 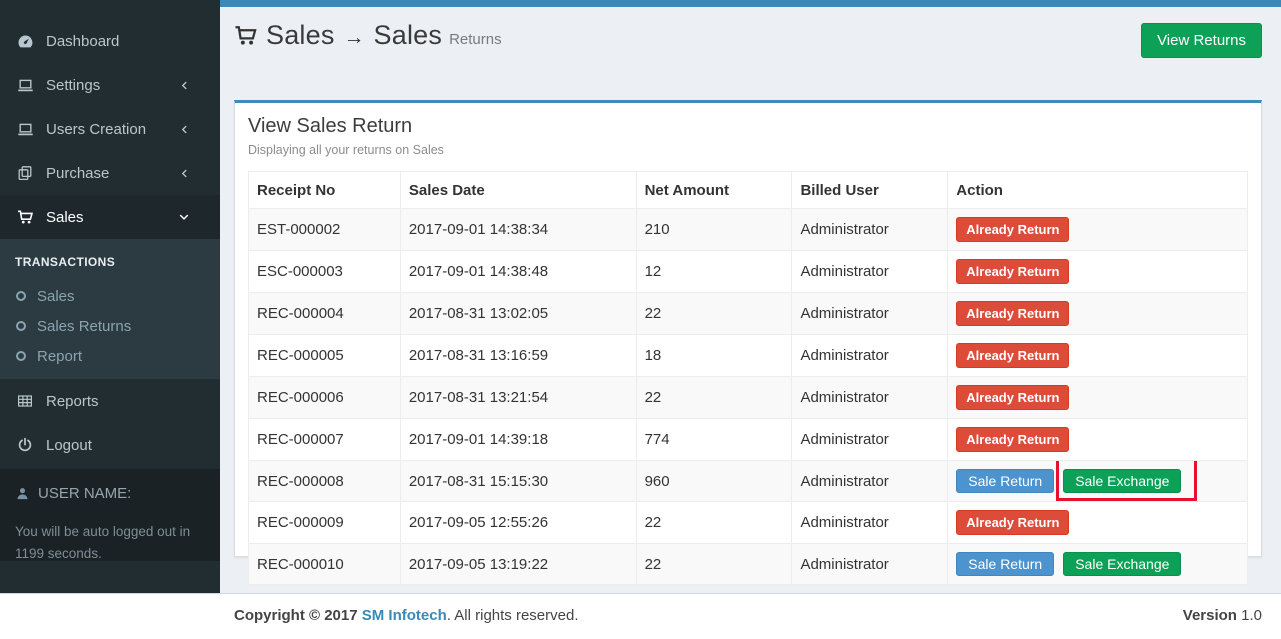 I want to click on sales-date-cell: 2017-09-05 12:55:26, so click(x=518, y=522).